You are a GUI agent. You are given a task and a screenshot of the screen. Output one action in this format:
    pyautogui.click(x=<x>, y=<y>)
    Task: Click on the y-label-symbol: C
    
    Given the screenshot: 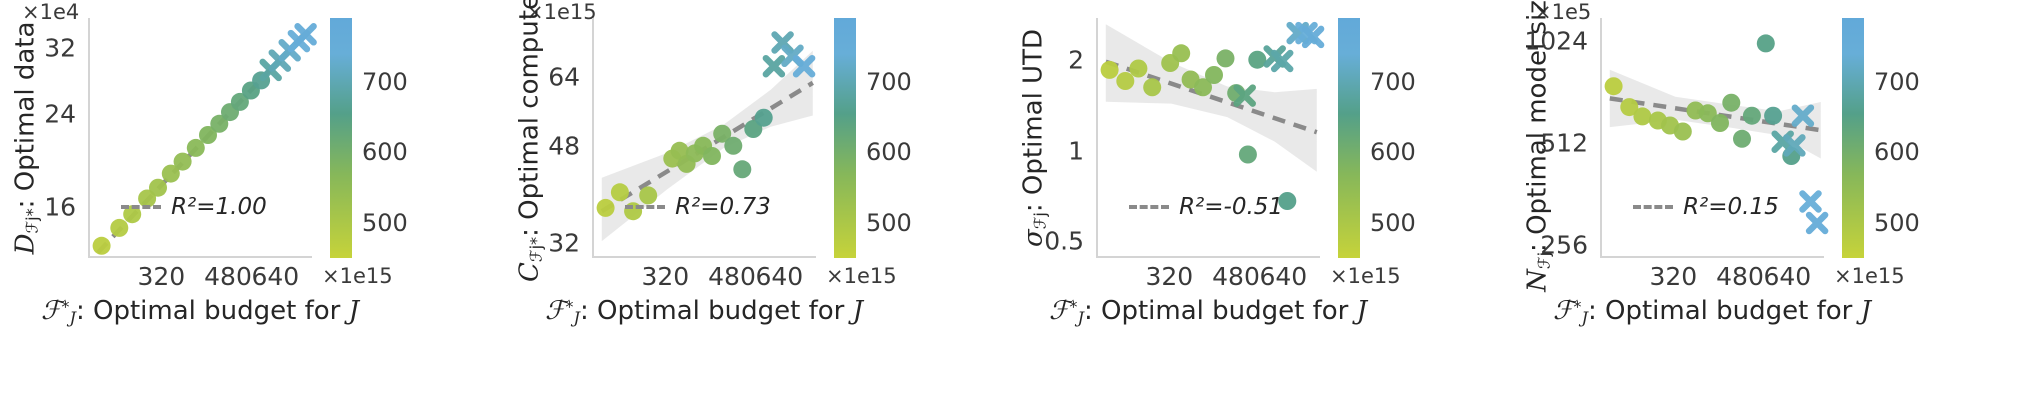 What is the action you would take?
    pyautogui.click(x=529, y=272)
    